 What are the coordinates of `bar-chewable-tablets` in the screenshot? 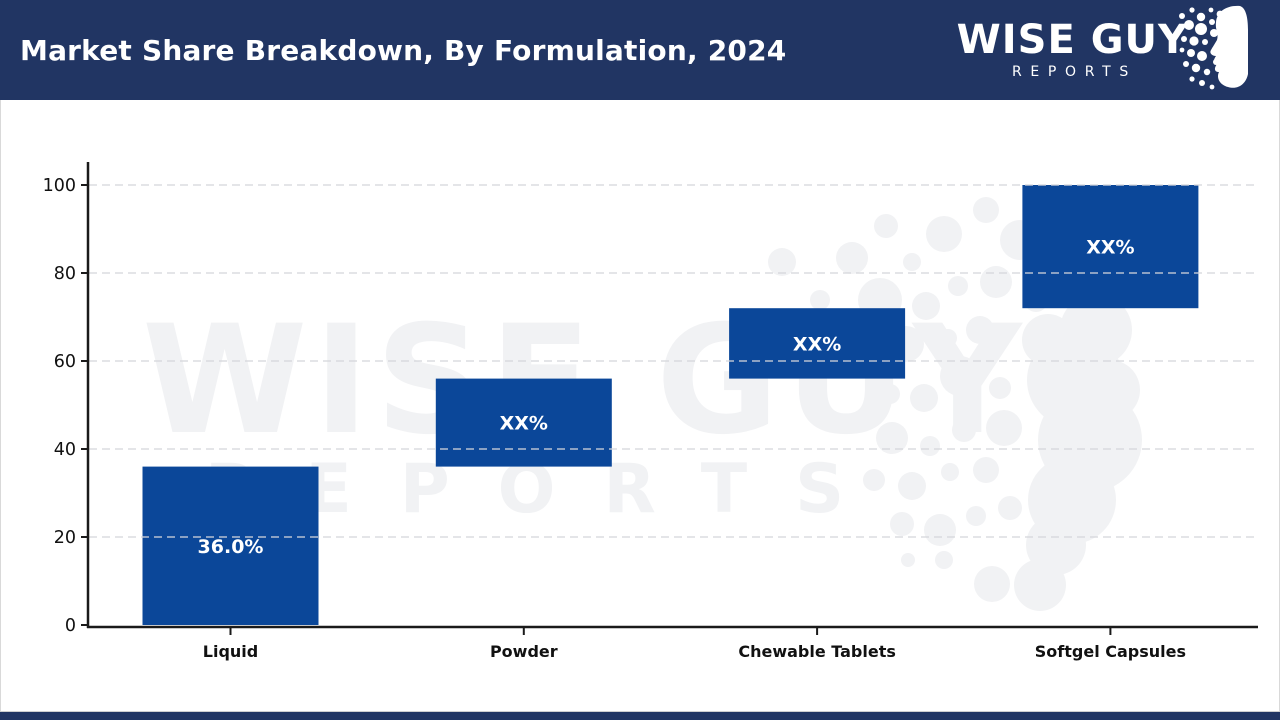 It's located at (817, 343).